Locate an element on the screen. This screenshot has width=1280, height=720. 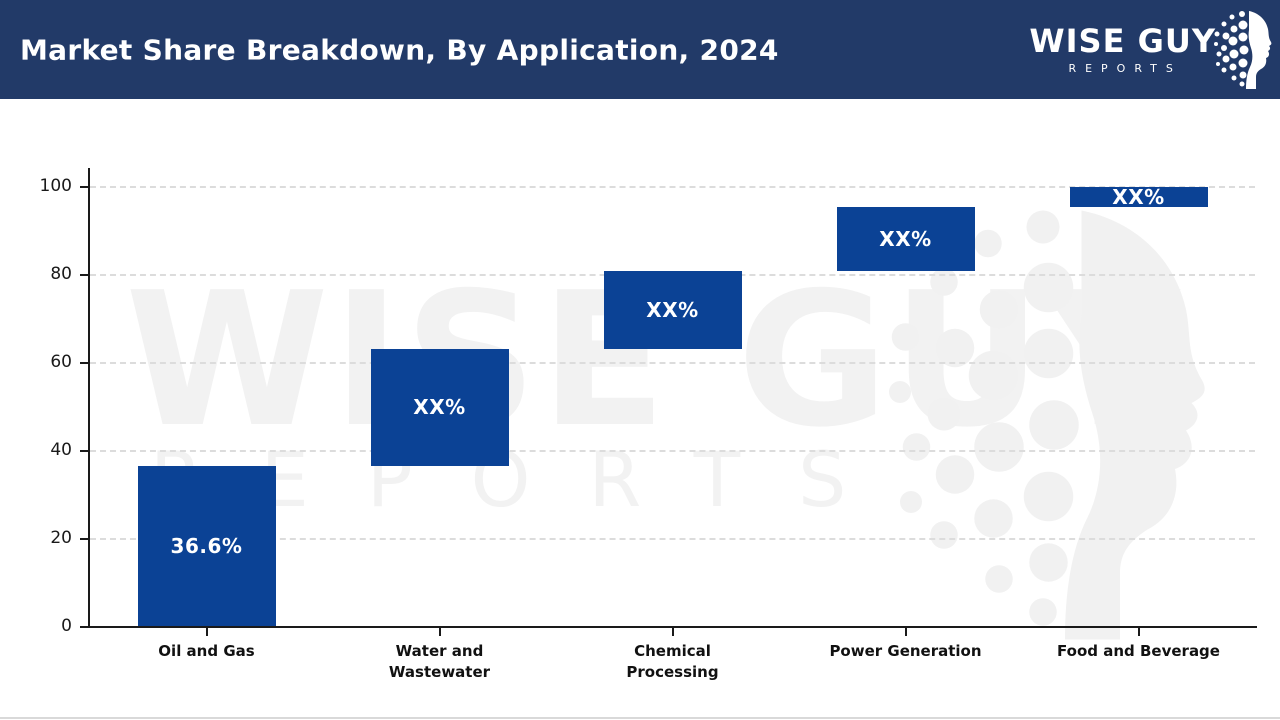
y-axis-tick-label: 100 is located at coordinates (55, 186).